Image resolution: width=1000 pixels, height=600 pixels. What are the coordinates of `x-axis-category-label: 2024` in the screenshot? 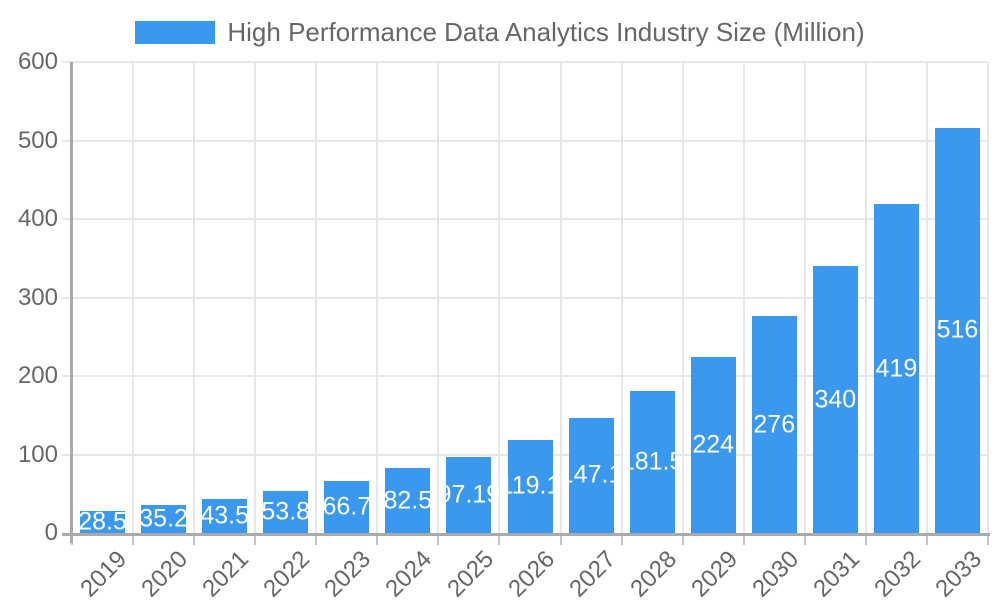 It's located at (409, 572).